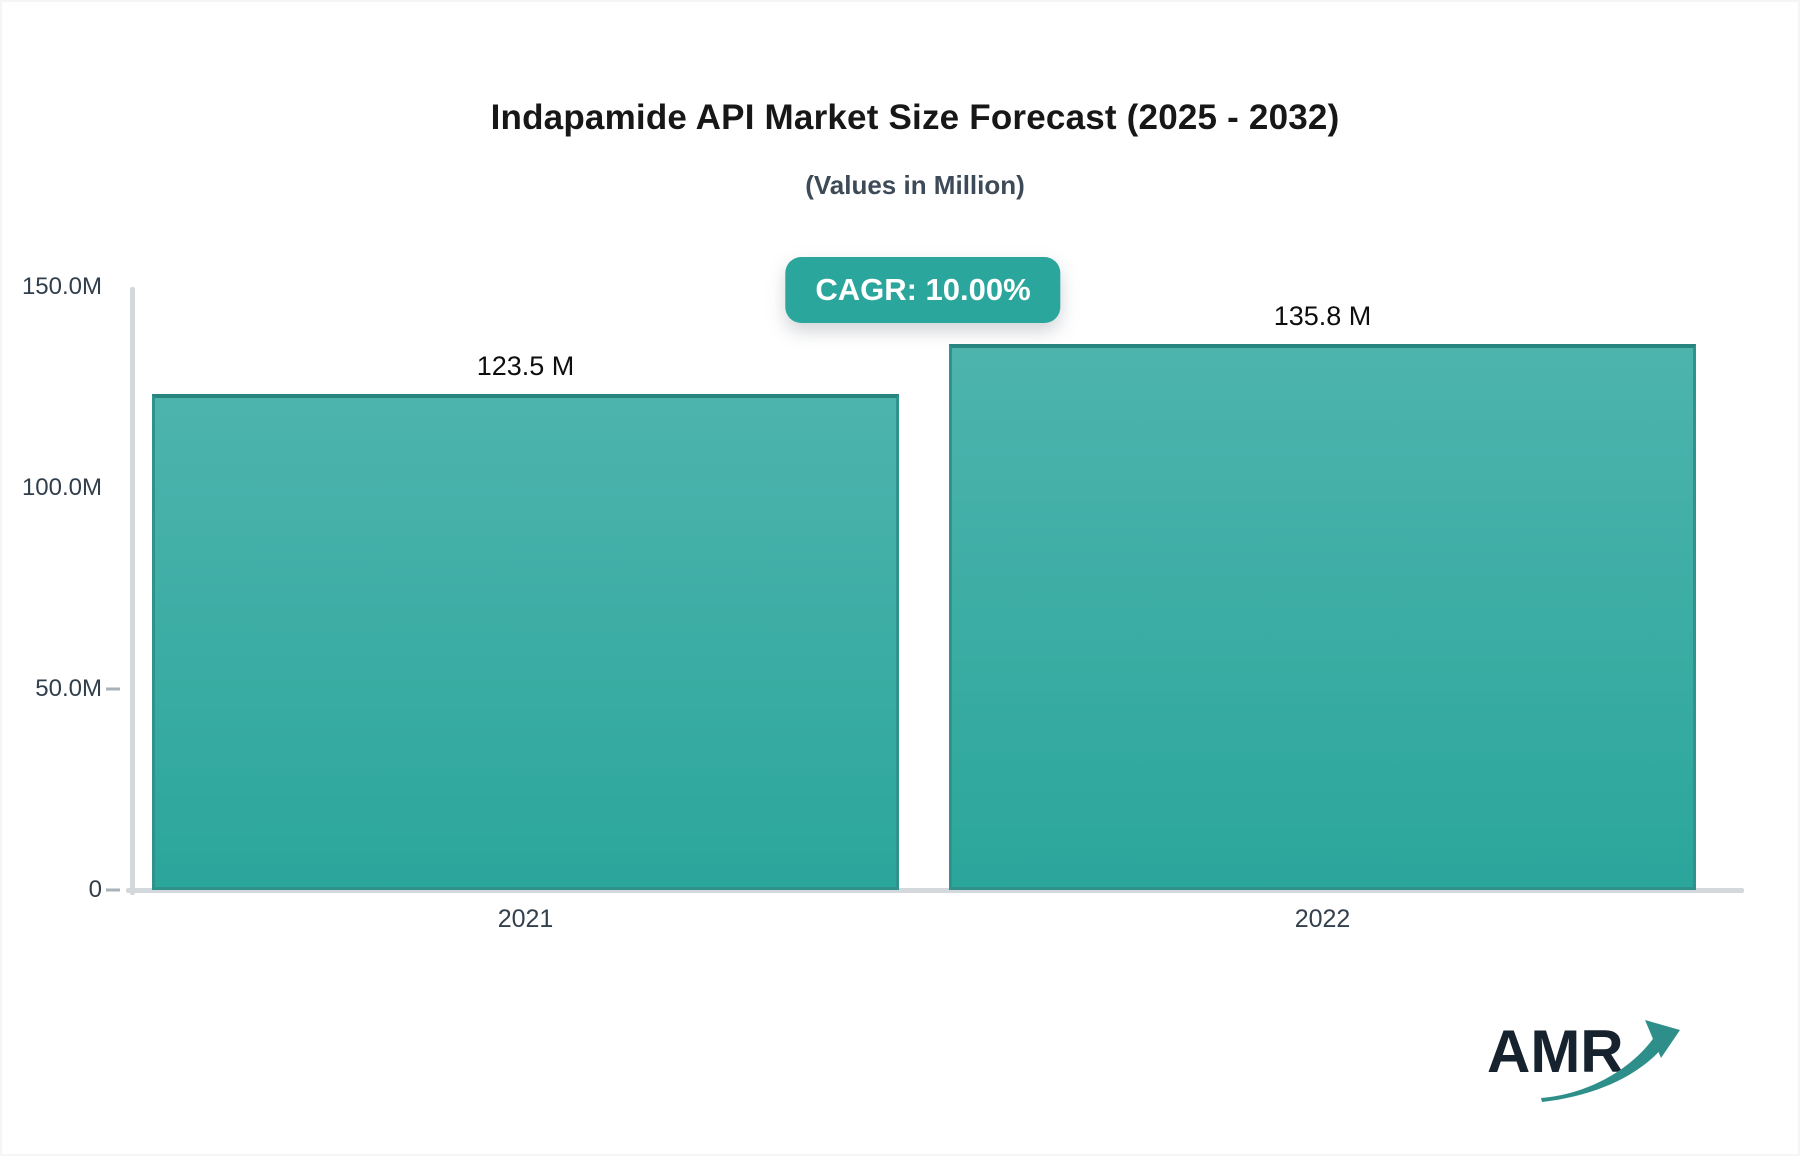  I want to click on amr-logo-arrow-swoosh, so click(1602, 1069).